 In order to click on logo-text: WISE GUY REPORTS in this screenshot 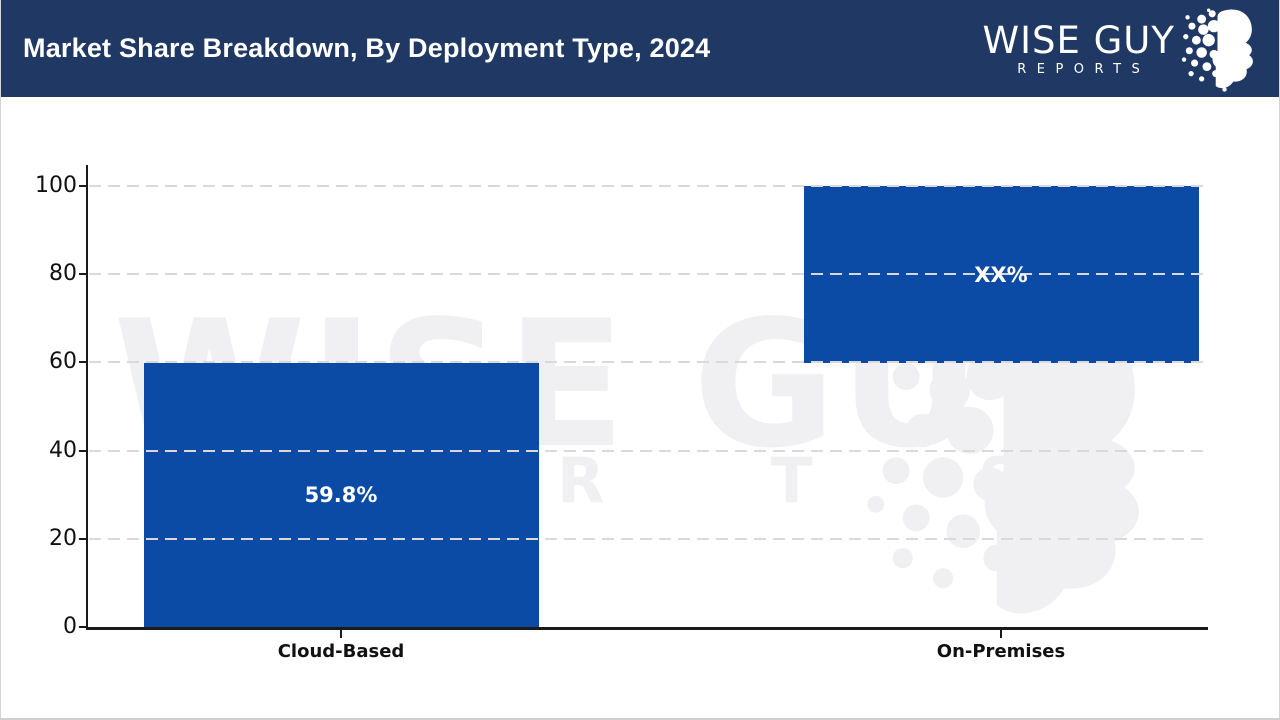, I will do `click(1079, 49)`.